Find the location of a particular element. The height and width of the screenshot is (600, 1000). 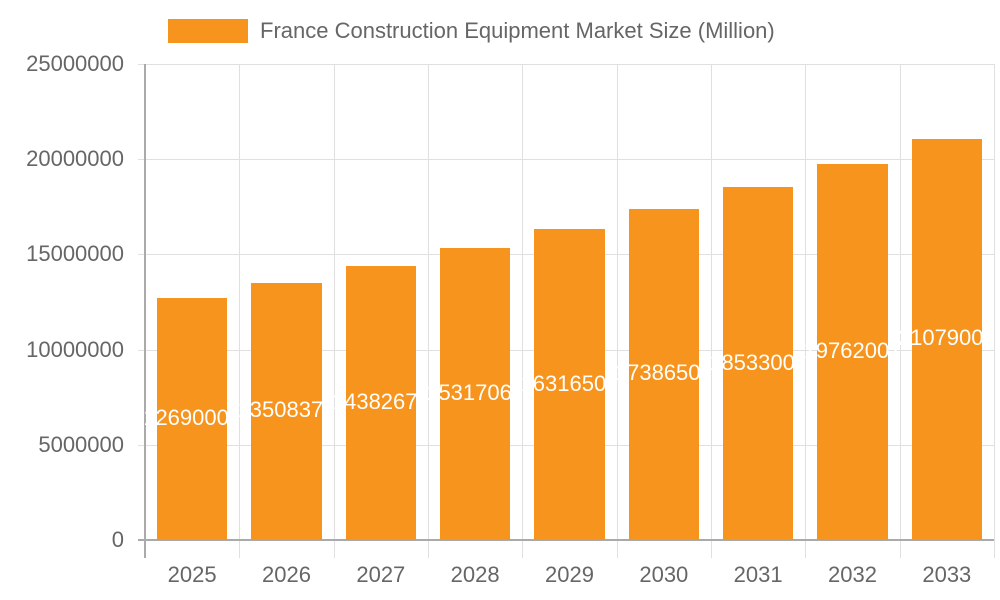

bar-value-label: 13508370 is located at coordinates (286, 410).